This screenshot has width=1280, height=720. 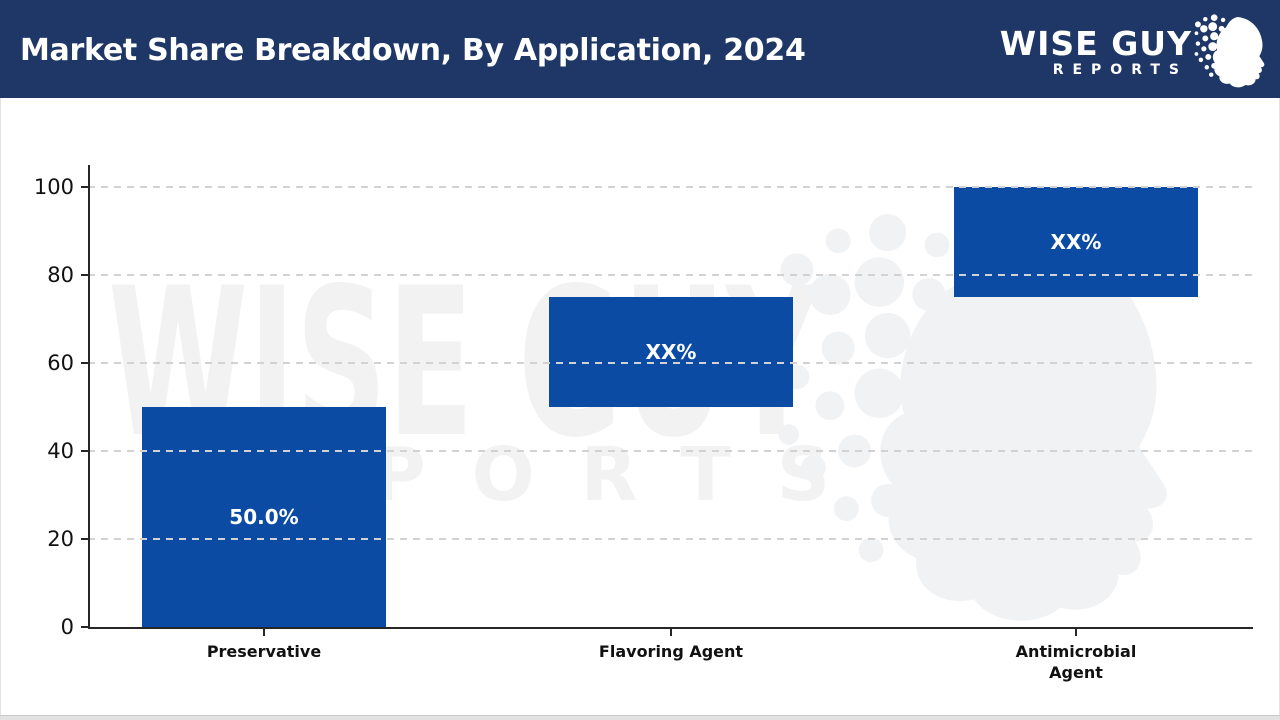 I want to click on x-axis-spine, so click(x=670, y=628).